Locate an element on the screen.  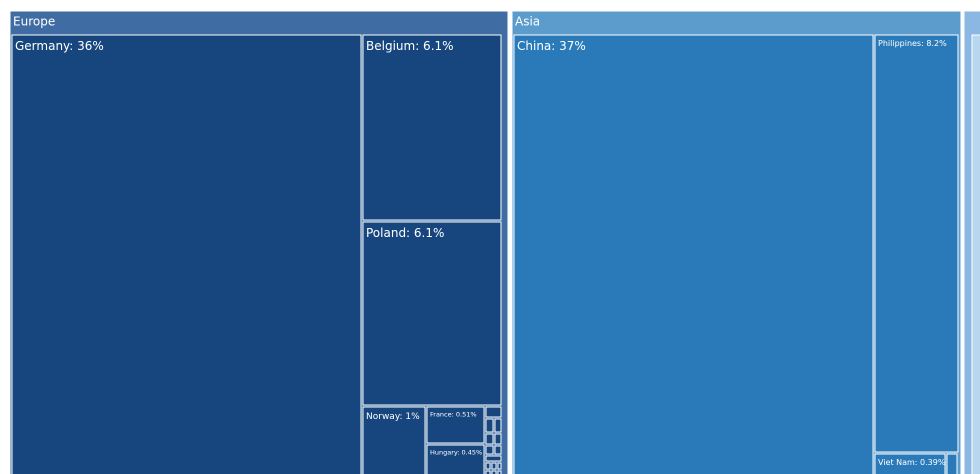
treemap-tile-label-asia-2: Philippines: 8.2% is located at coordinates (912, 43).